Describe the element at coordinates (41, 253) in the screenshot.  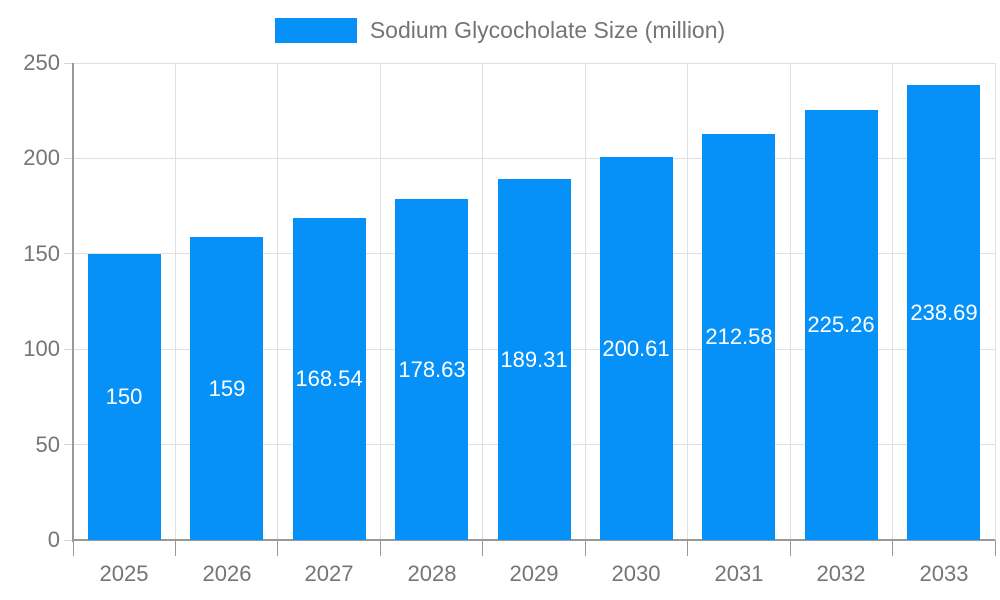
I see `y-axis-tick-label: 150` at that location.